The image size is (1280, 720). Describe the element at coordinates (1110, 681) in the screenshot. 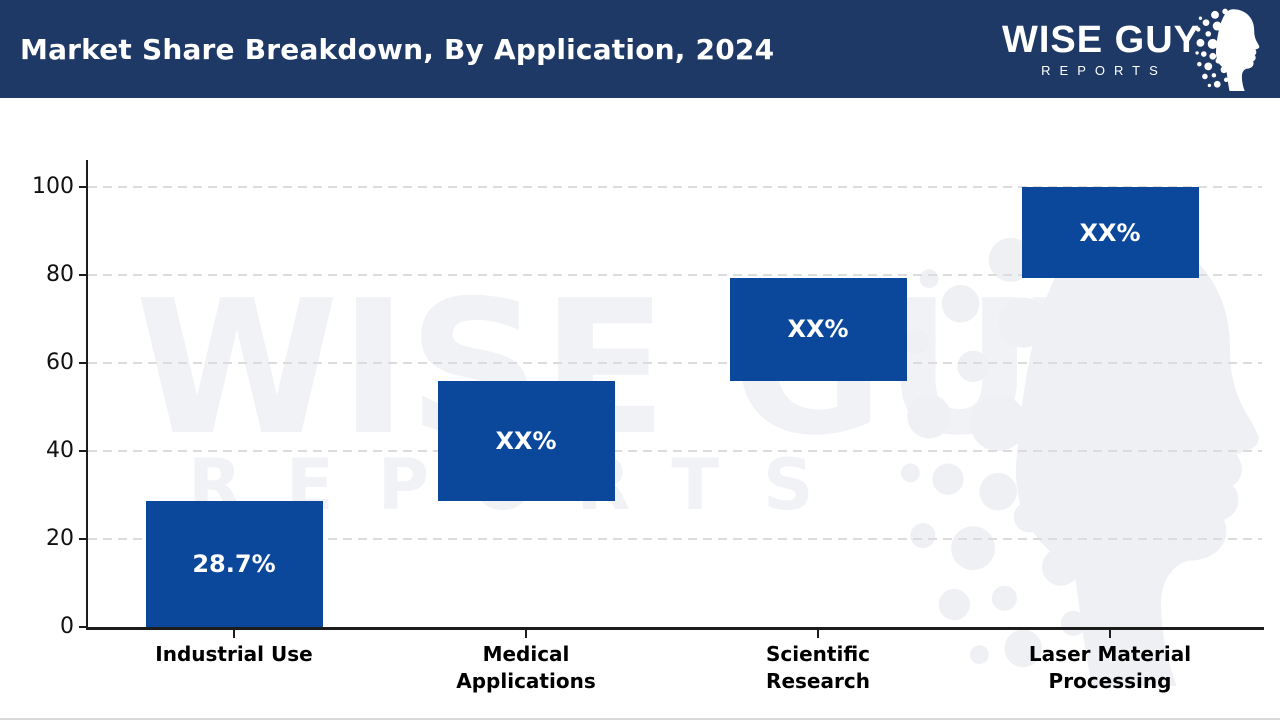

I see `x-label-line: Processing` at that location.